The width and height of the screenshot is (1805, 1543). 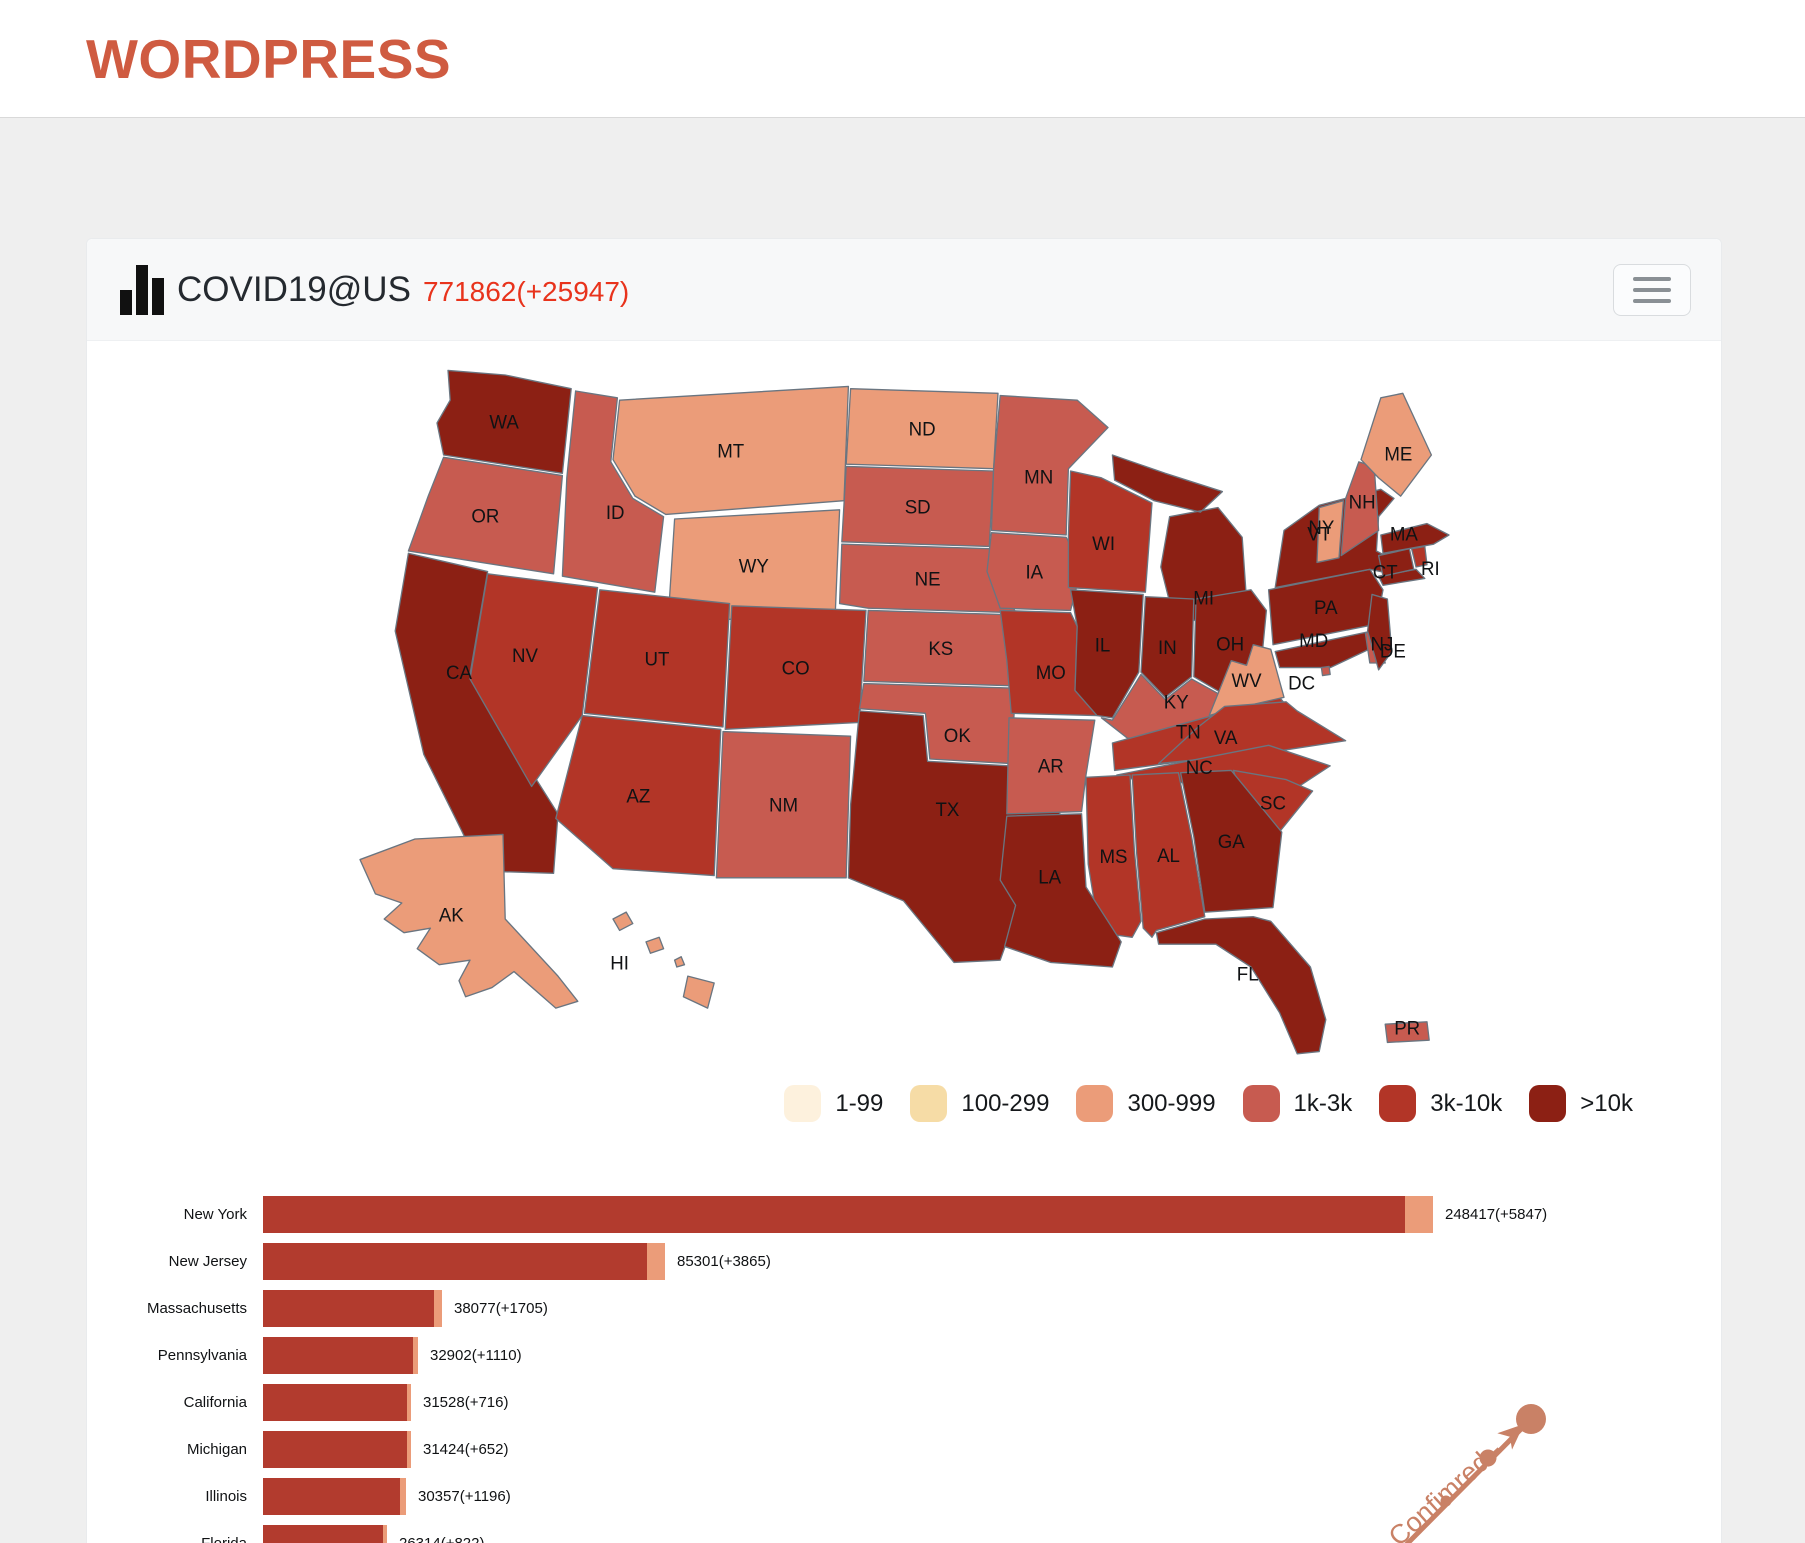 I want to click on state-IA, so click(x=1033, y=572).